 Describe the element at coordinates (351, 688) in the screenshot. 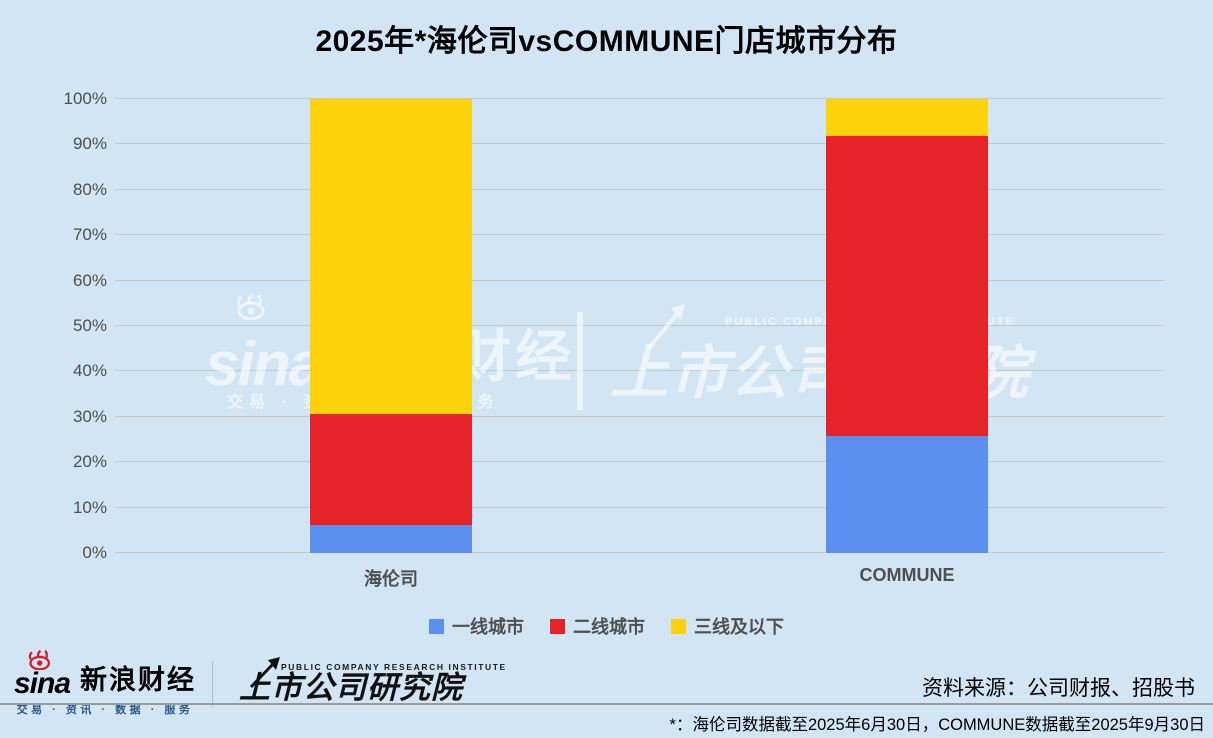

I see `pcri-name: 上市公司研究院` at that location.